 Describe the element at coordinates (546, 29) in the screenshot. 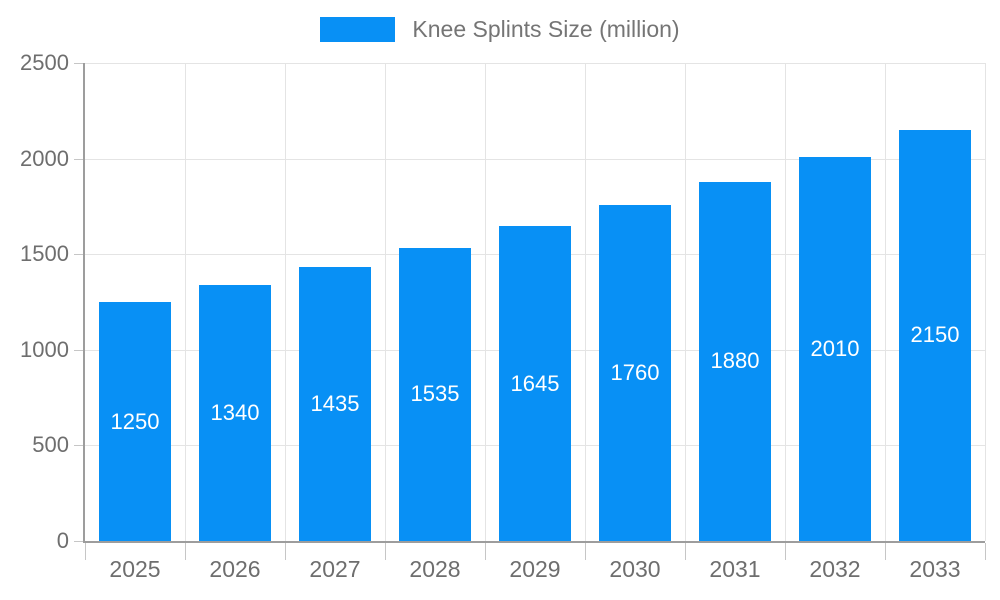

I see `legend-label: Knee Splints Size (million)` at that location.